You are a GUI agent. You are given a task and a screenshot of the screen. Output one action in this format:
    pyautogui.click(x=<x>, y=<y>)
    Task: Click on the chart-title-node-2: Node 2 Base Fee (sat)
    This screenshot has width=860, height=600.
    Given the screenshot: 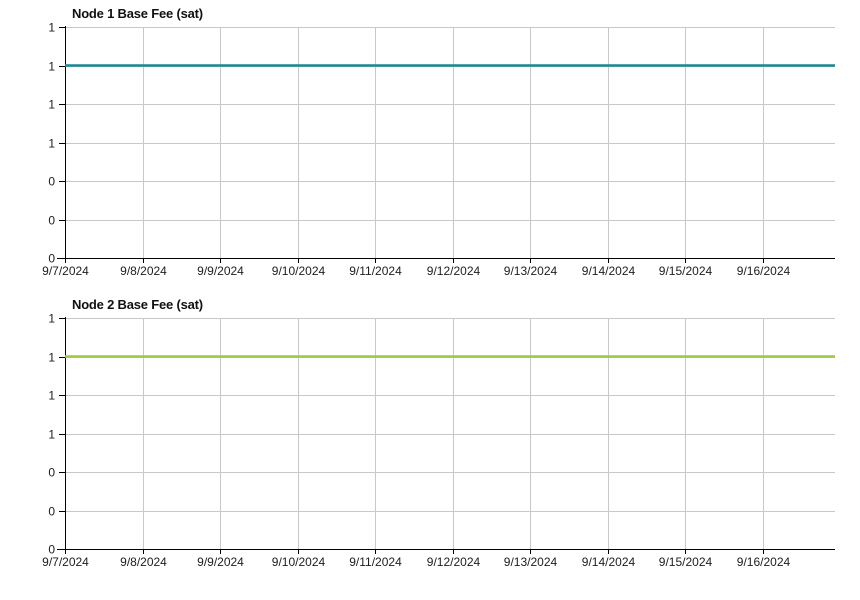 What is the action you would take?
    pyautogui.click(x=137, y=304)
    